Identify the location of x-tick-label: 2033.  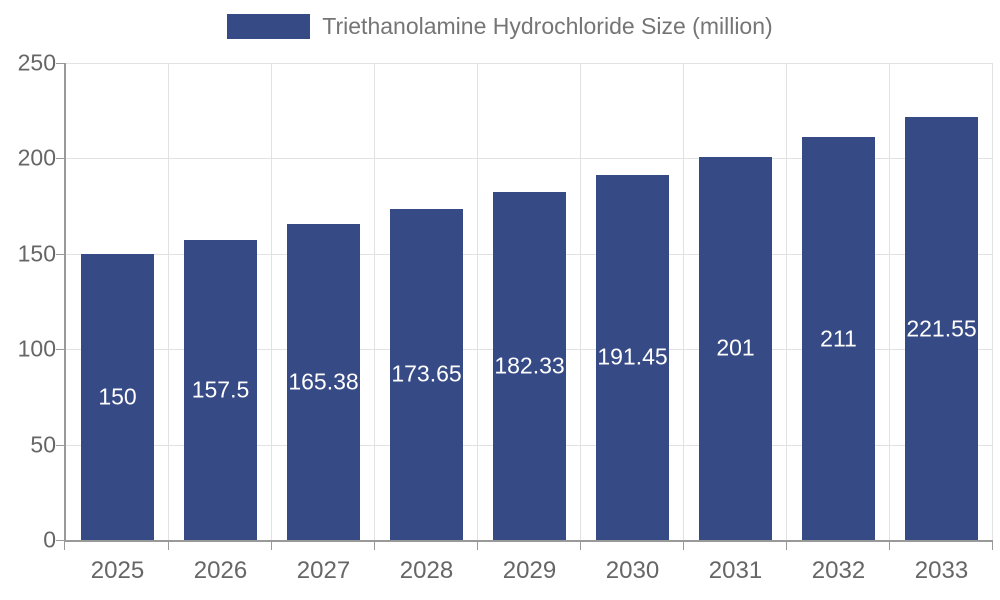
(941, 570).